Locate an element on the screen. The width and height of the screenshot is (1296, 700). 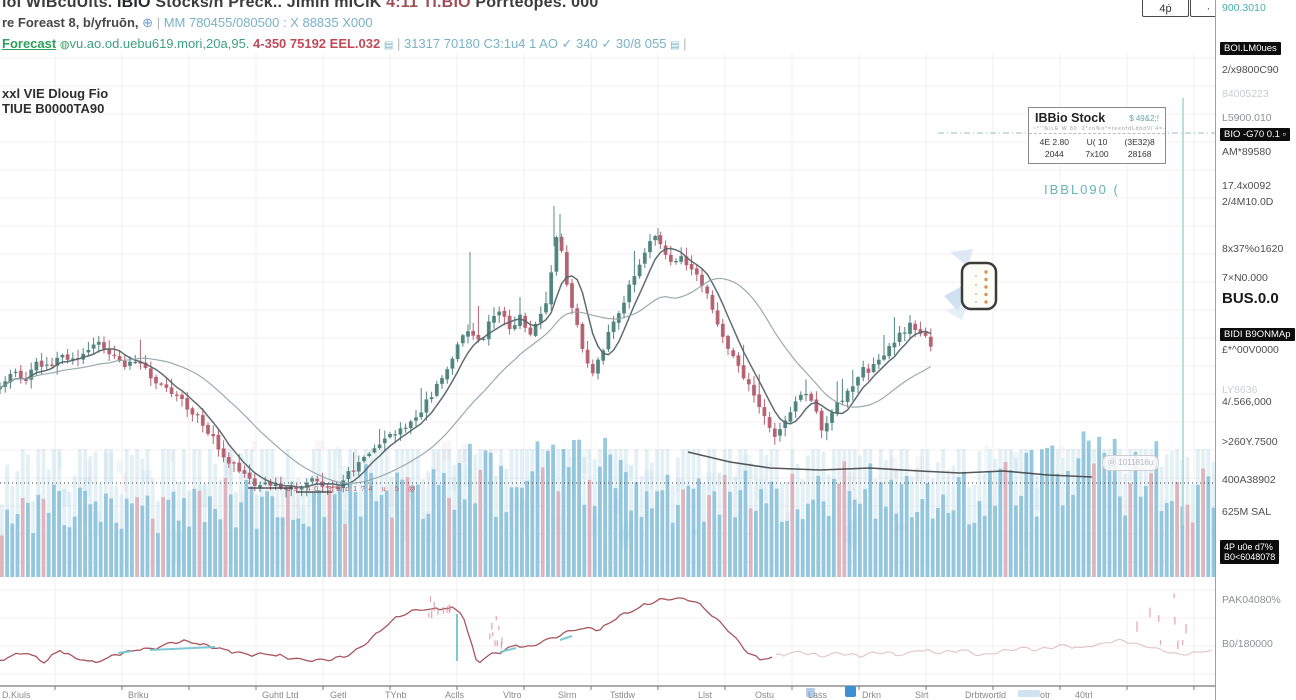
price-axis-label: >260Y.7500 is located at coordinates (1250, 442).